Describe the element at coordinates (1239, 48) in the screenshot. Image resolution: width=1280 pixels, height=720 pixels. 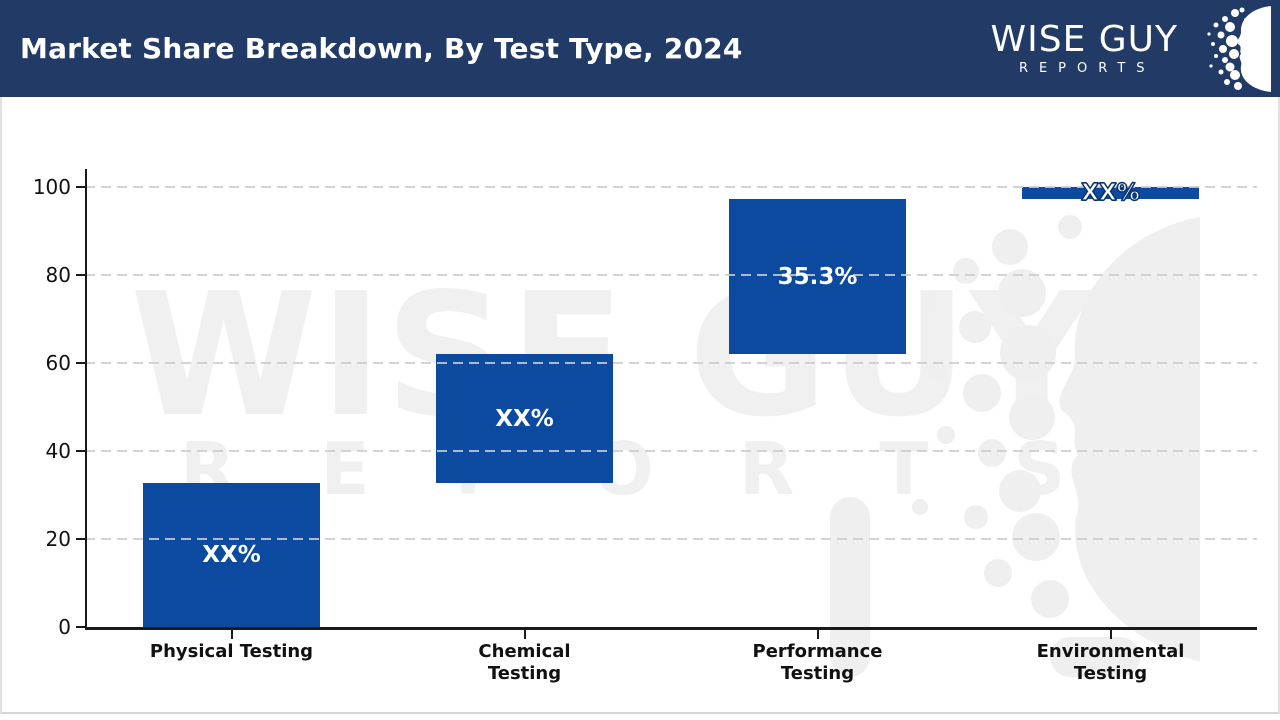
I see `dotted-face-icon` at that location.